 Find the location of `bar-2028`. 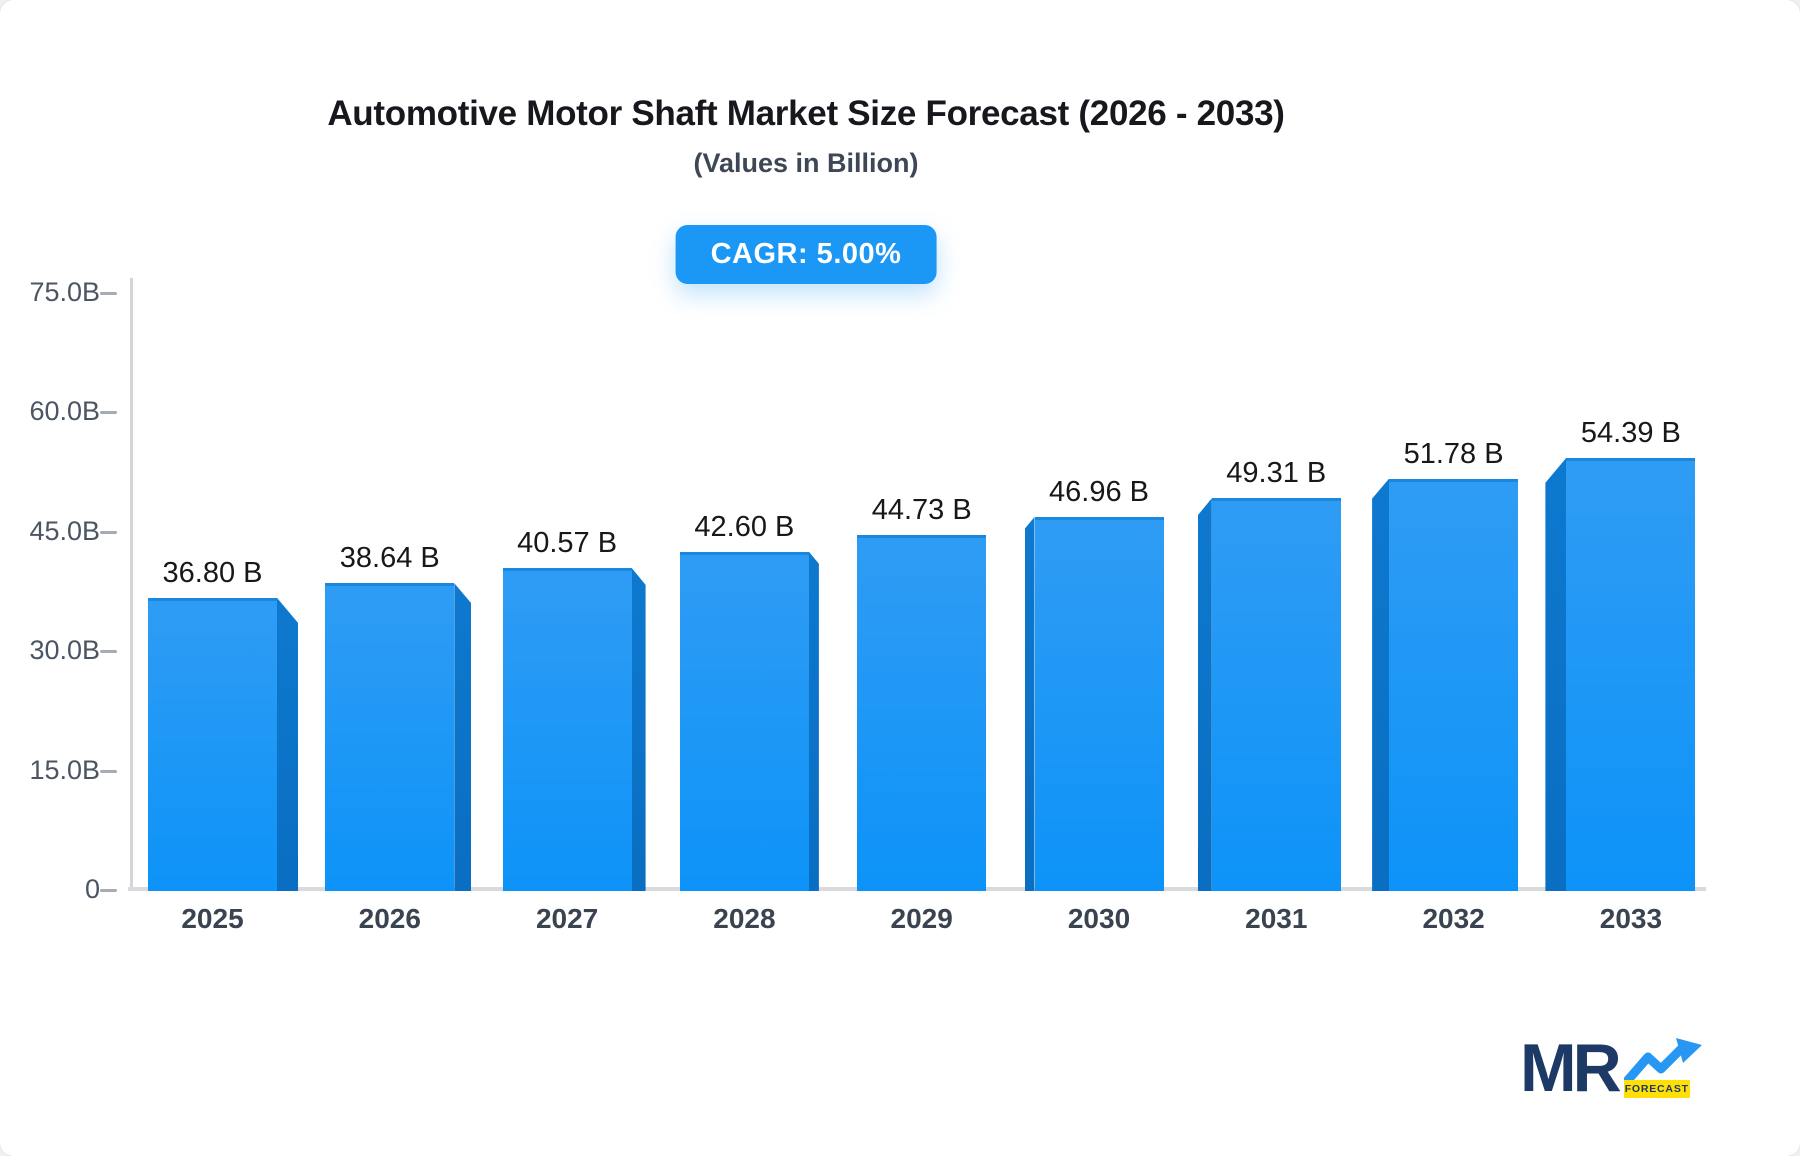

bar-2028 is located at coordinates (744, 721).